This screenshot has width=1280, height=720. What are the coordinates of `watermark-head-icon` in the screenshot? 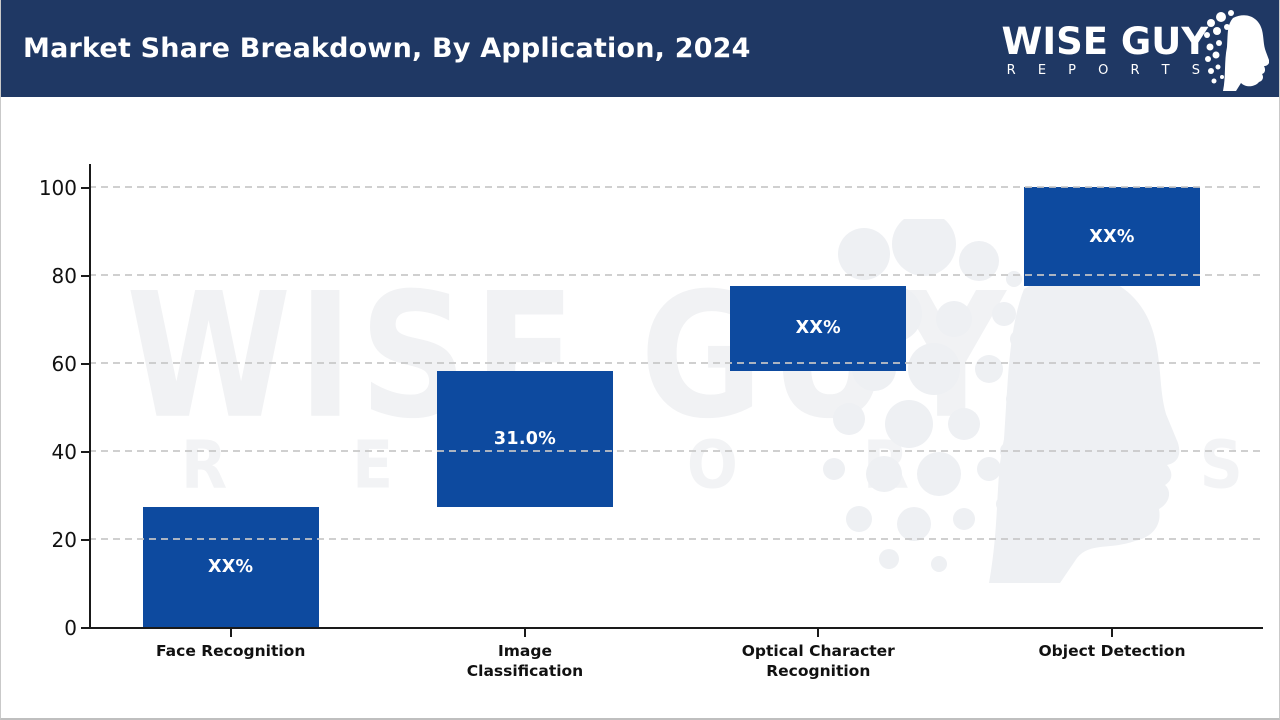 It's located at (999, 401).